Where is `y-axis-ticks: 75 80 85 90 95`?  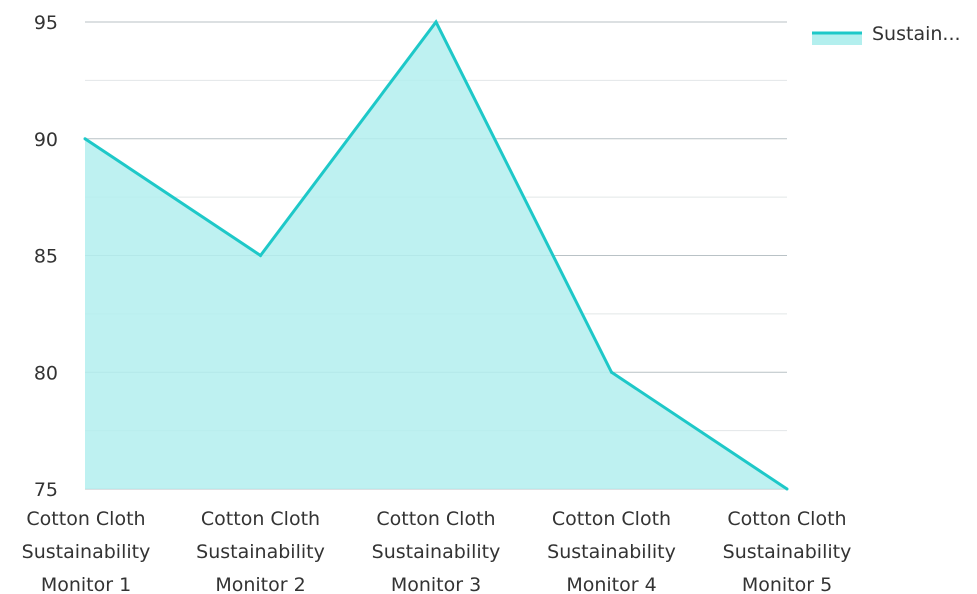
y-axis-ticks: 75 80 85 90 95 is located at coordinates (46, 256).